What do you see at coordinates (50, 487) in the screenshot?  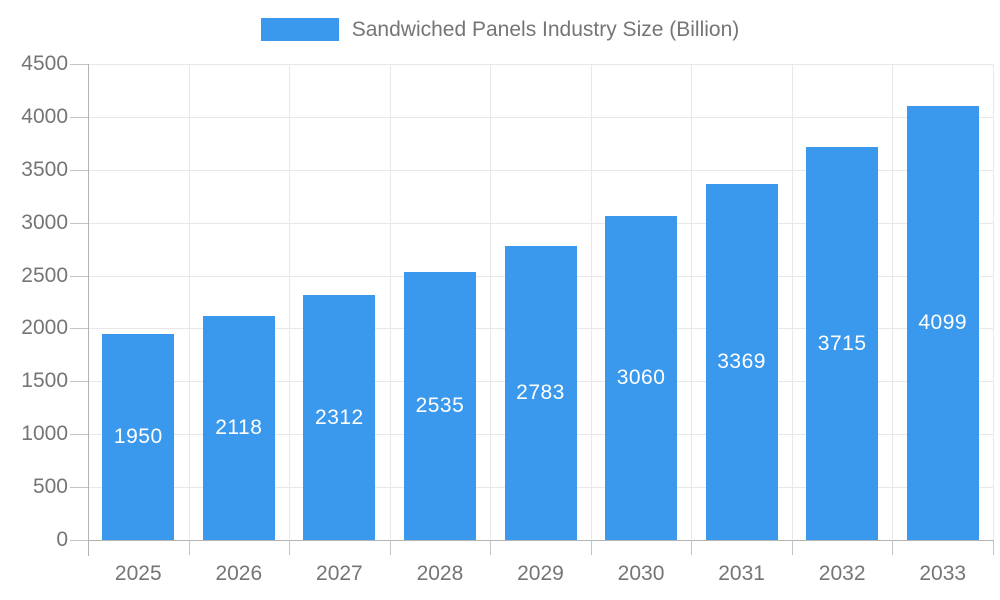 I see `y-tick-label: 500` at bounding box center [50, 487].